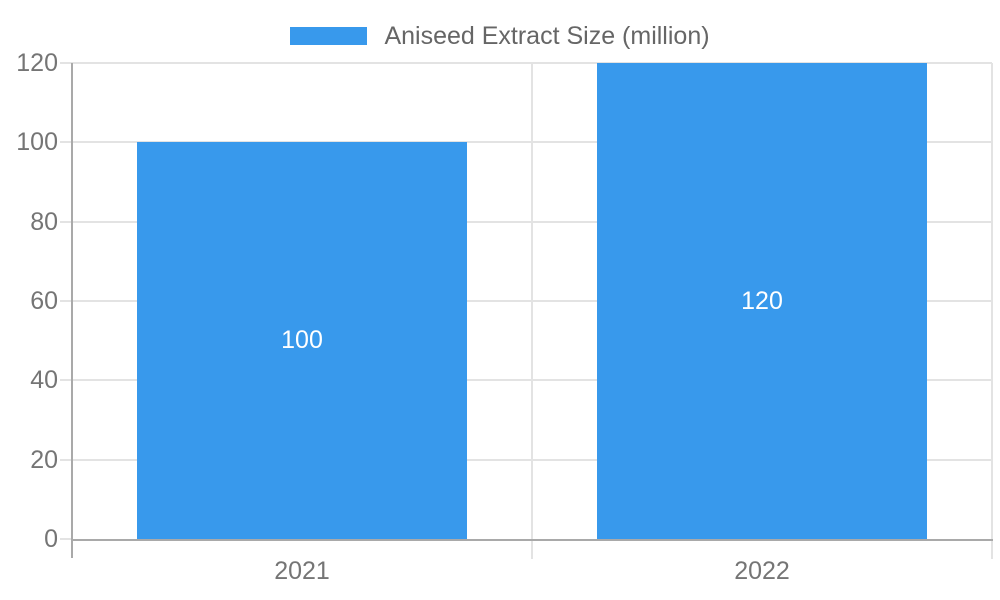 Image resolution: width=1000 pixels, height=600 pixels. Describe the element at coordinates (44, 301) in the screenshot. I see `y-axis-tick-label: 60` at that location.